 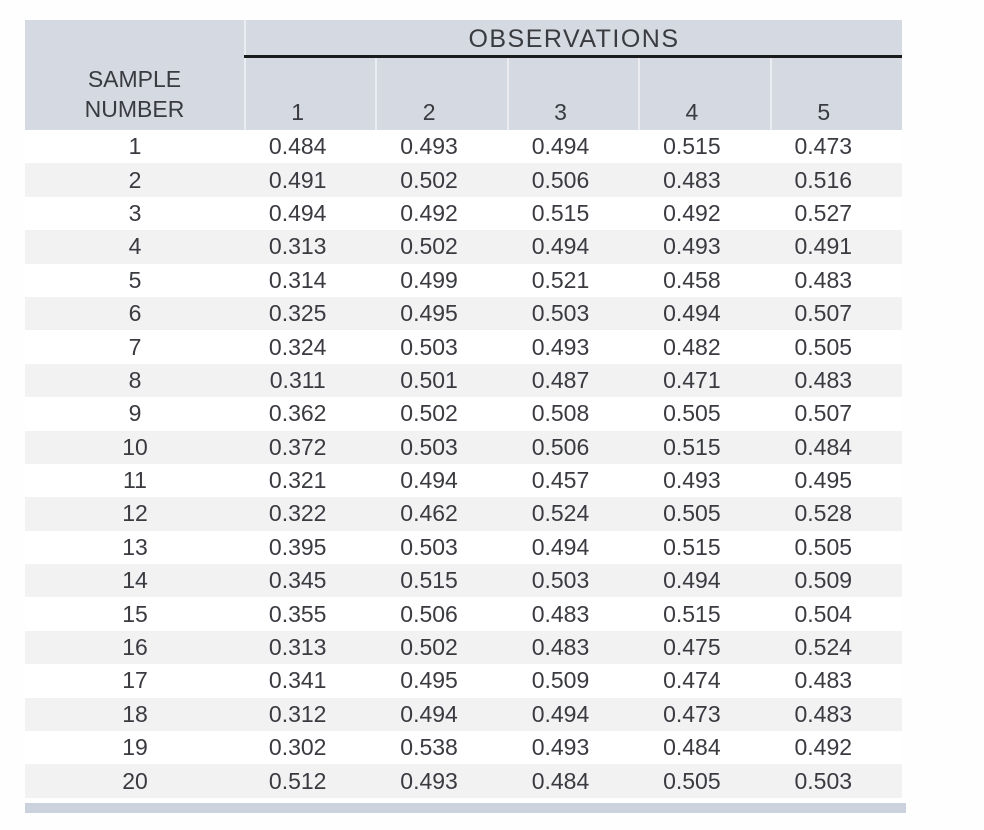 What do you see at coordinates (704, 93) in the screenshot?
I see `obs-column-header-4: 4` at bounding box center [704, 93].